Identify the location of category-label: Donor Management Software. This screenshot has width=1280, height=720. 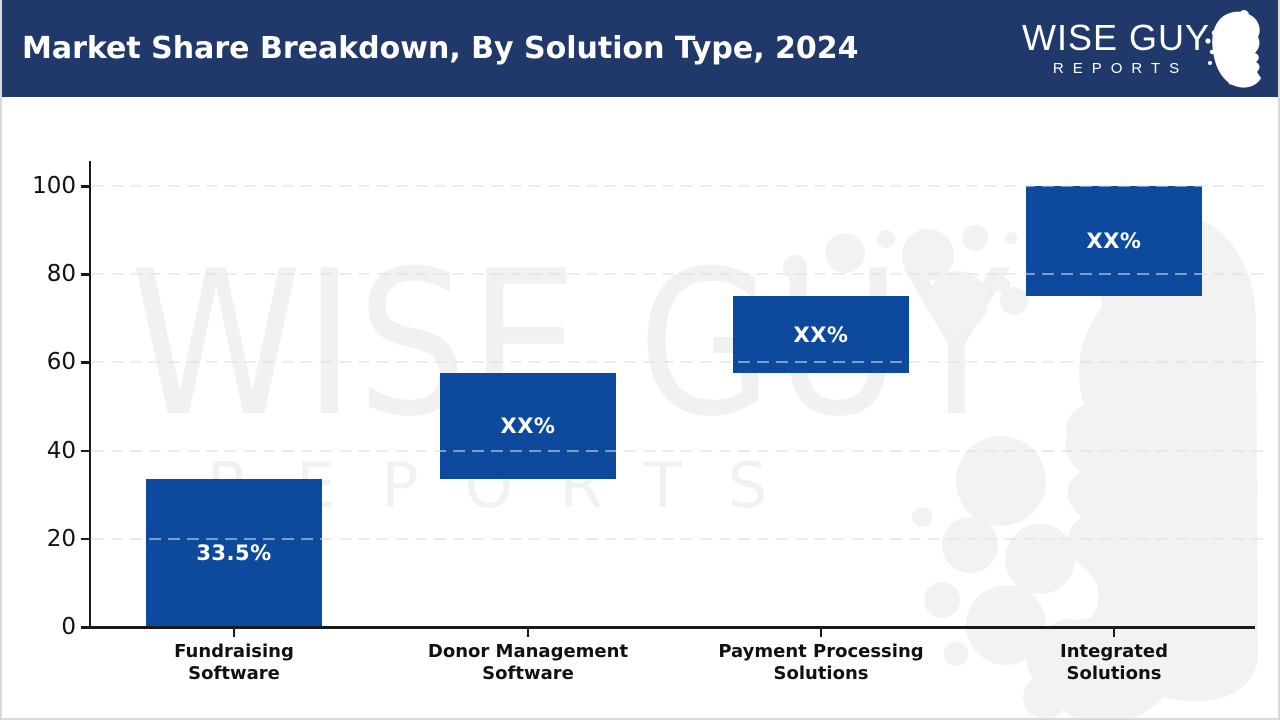
(528, 662).